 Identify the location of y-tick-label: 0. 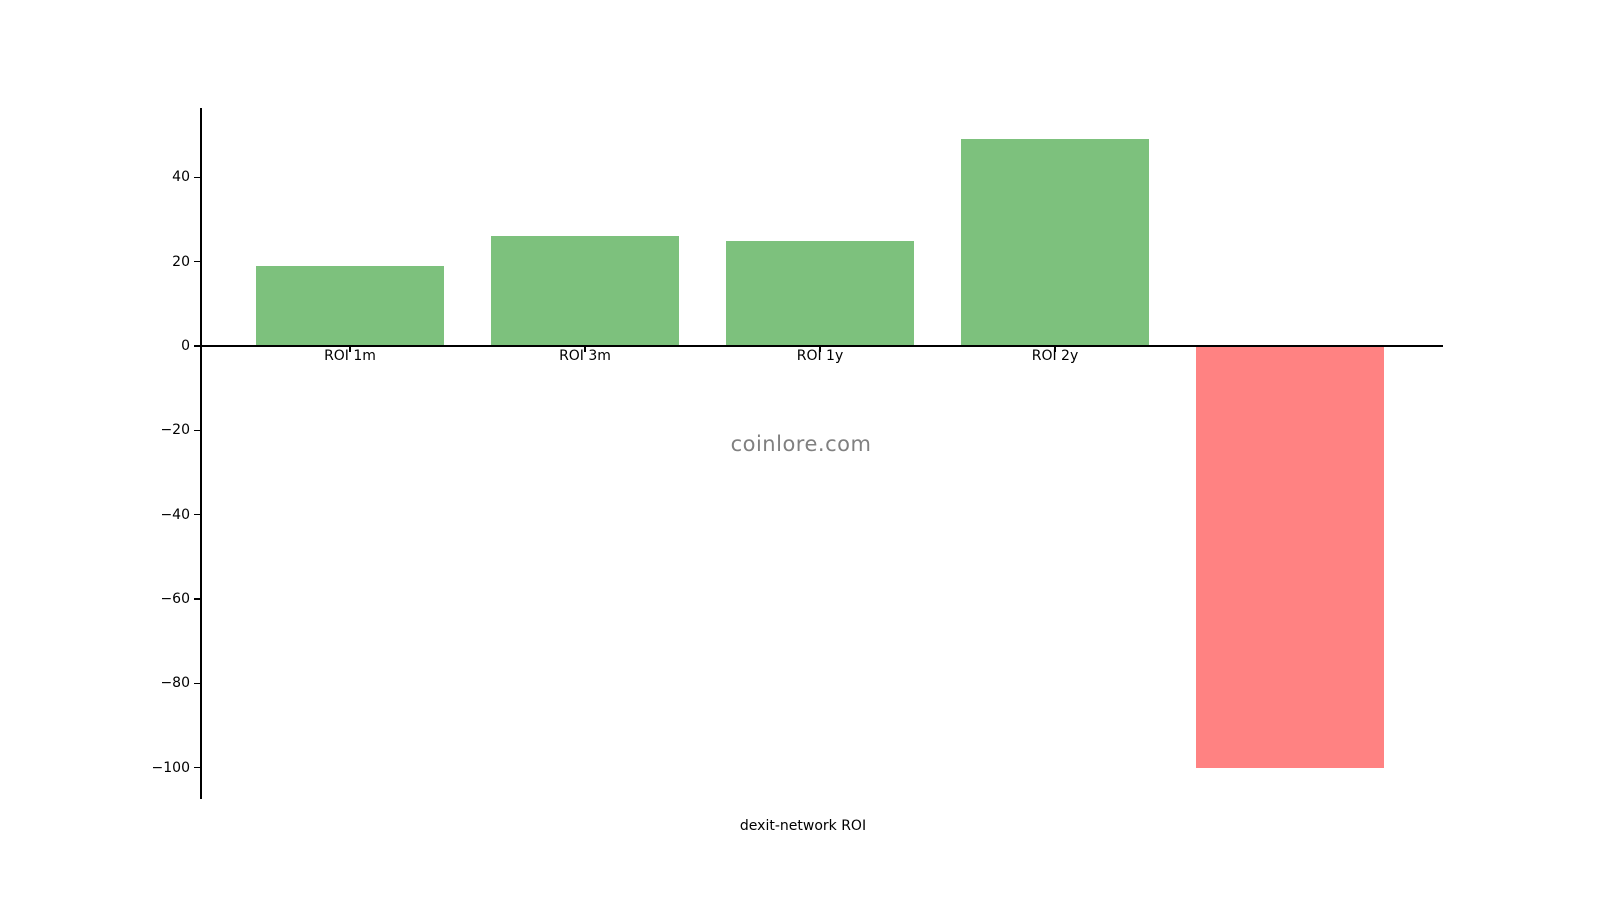
(185, 345).